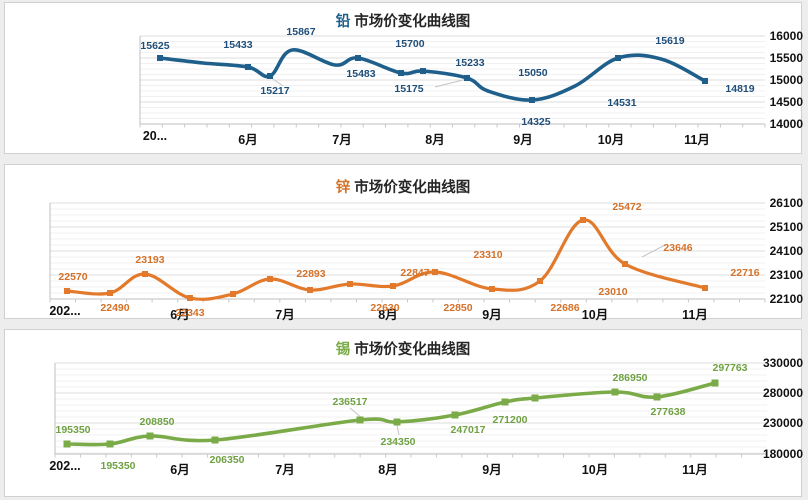  I want to click on data-point-label: 23010, so click(613, 292).